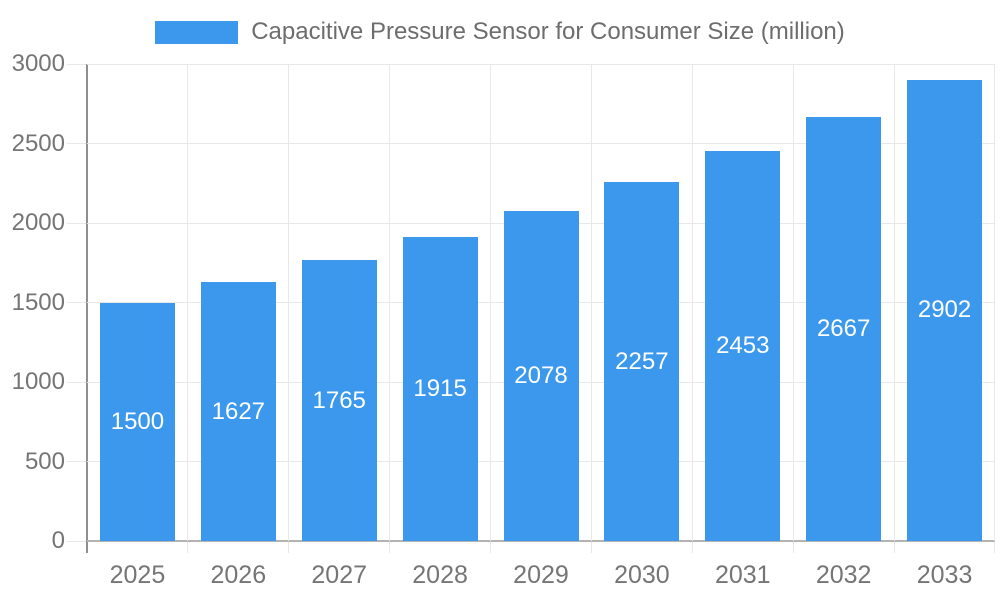  What do you see at coordinates (137, 575) in the screenshot?
I see `x-axis-tick-label: 2025` at bounding box center [137, 575].